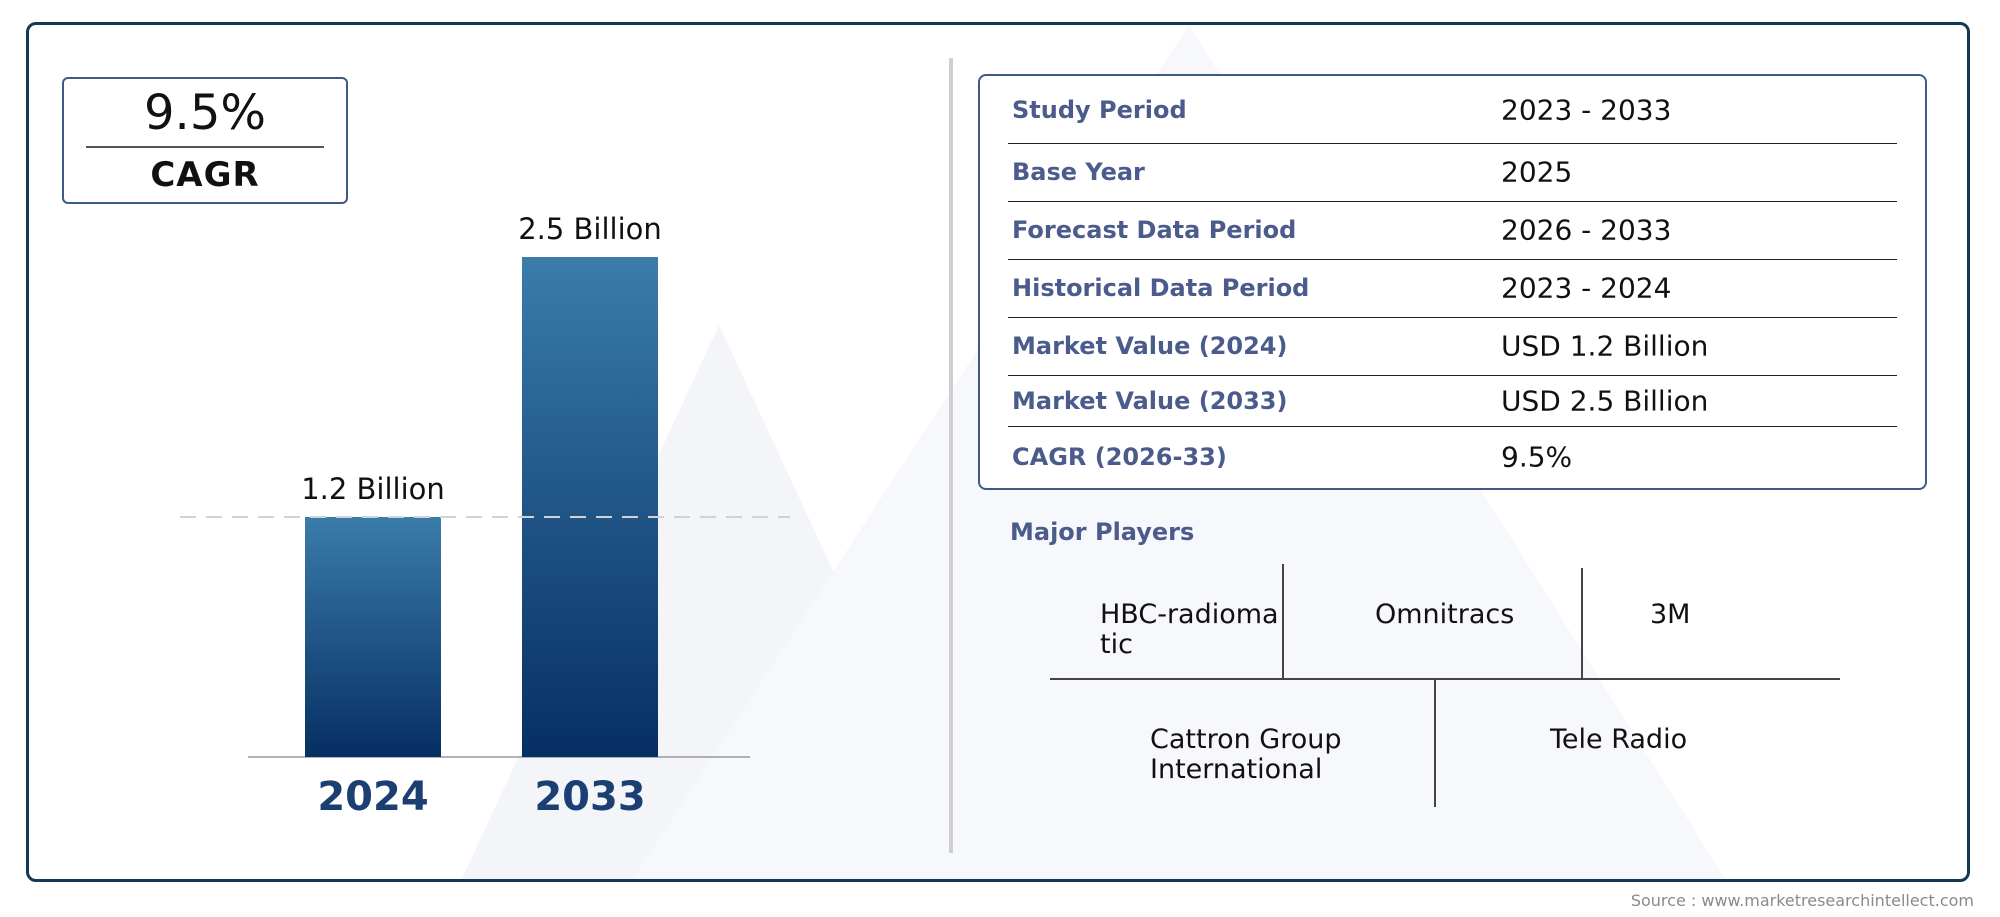 The width and height of the screenshot is (2000, 917). What do you see at coordinates (1119, 457) in the screenshot?
I see `info-label: CAGR (2026-33)` at bounding box center [1119, 457].